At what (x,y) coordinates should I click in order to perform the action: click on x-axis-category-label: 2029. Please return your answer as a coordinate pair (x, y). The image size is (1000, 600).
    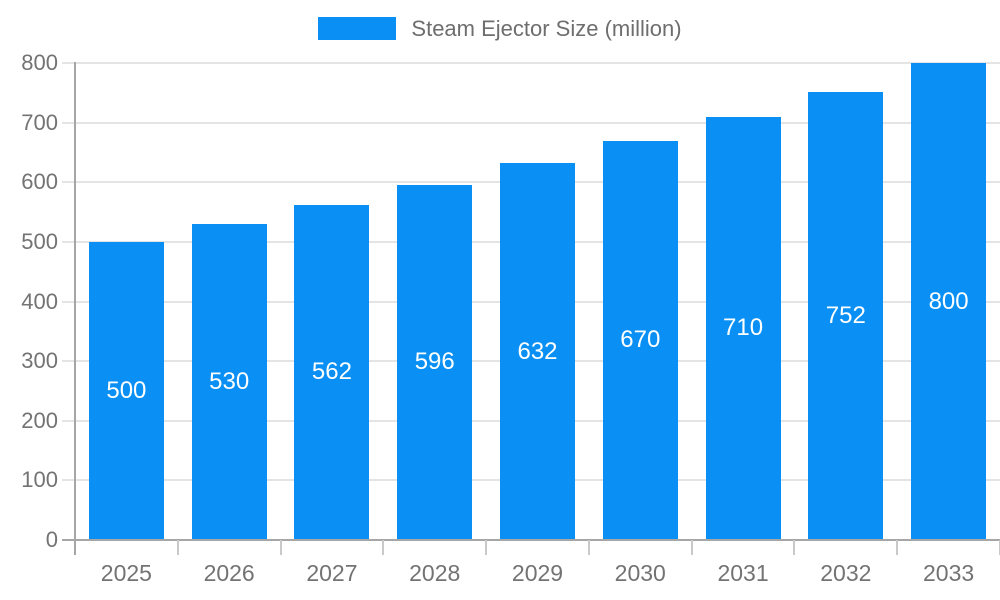
    Looking at the image, I should click on (537, 573).